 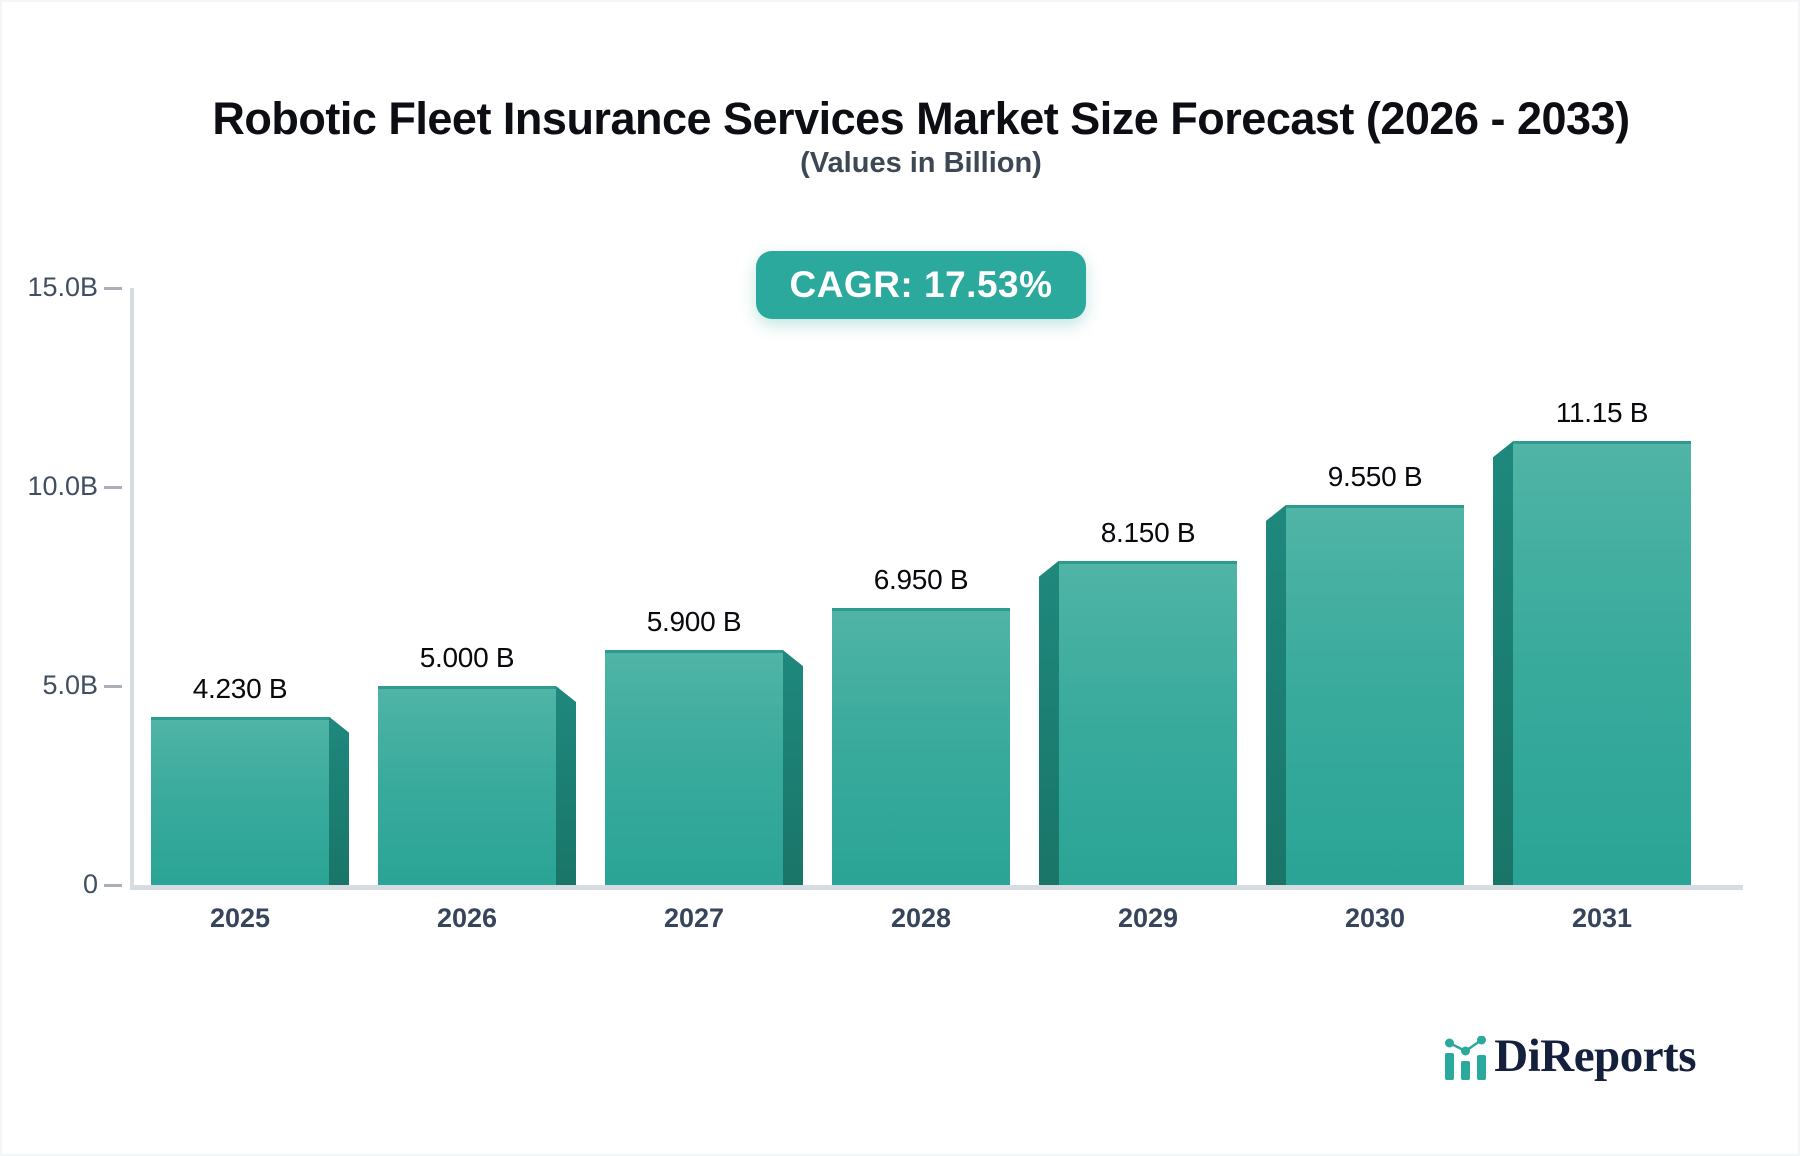 I want to click on x-axis-label: 2025, so click(x=240, y=918).